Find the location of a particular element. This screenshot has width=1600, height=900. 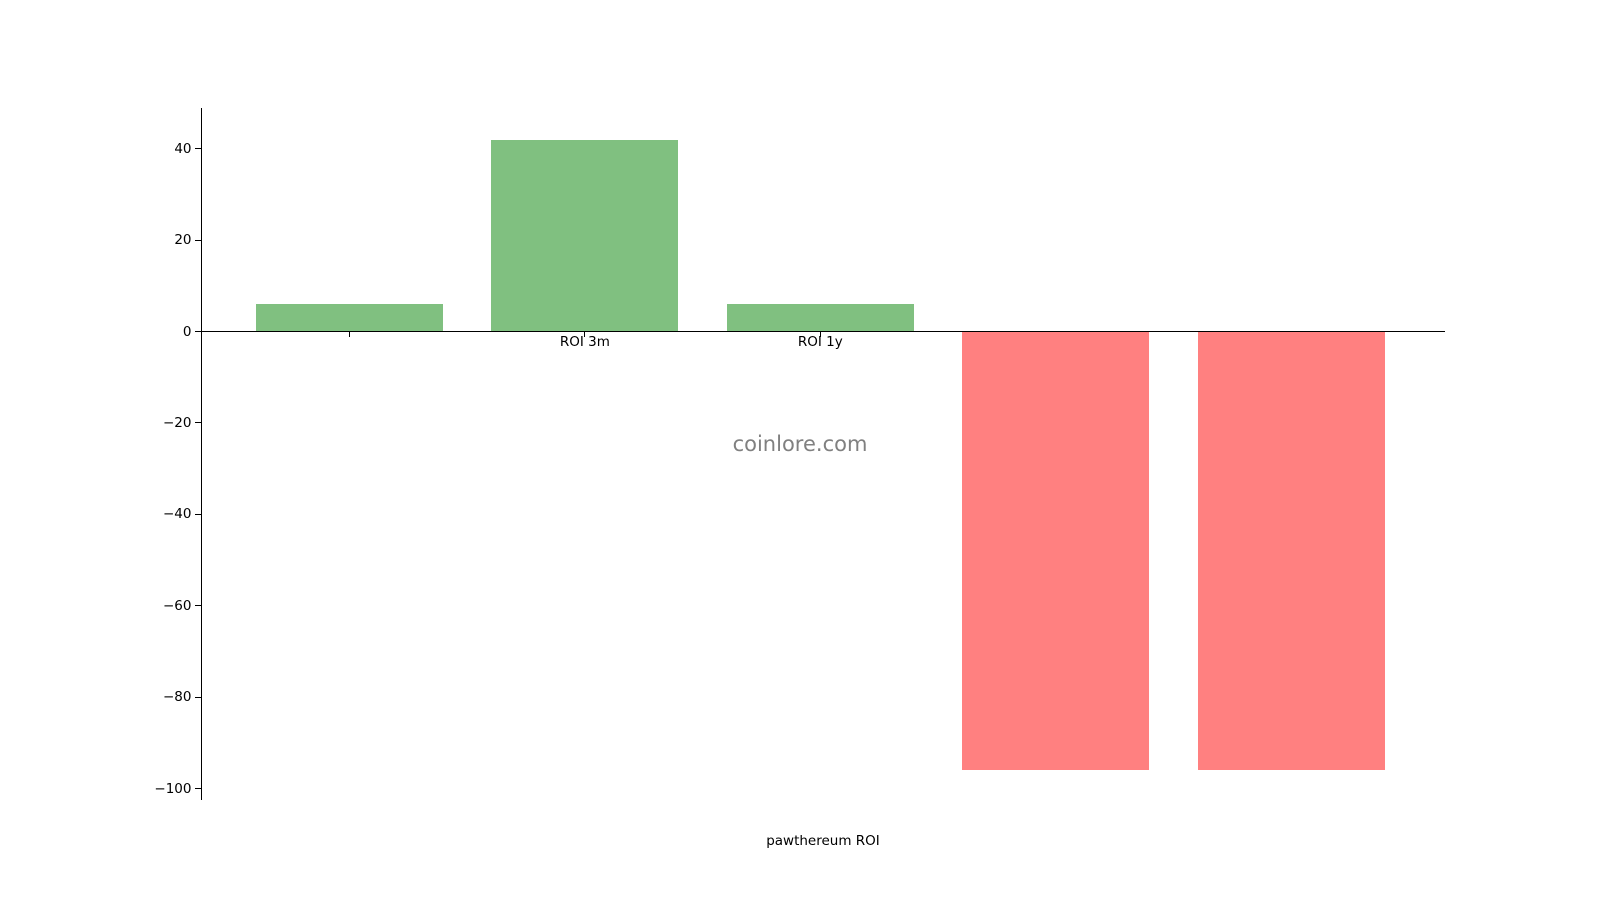

y-tick-label: −20 is located at coordinates (177, 422).